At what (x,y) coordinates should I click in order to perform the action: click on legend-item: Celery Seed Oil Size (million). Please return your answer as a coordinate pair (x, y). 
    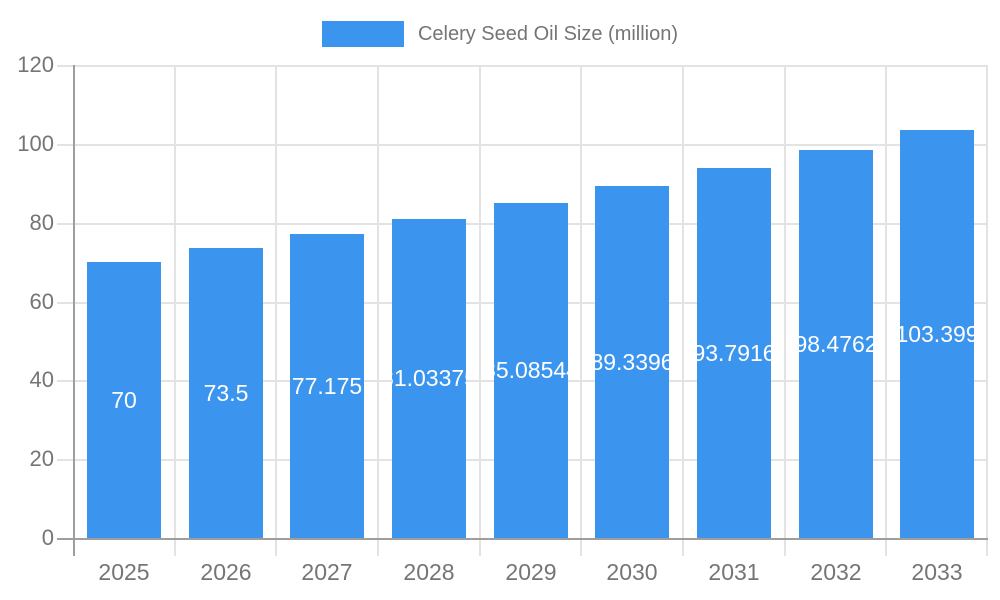
    Looking at the image, I should click on (500, 34).